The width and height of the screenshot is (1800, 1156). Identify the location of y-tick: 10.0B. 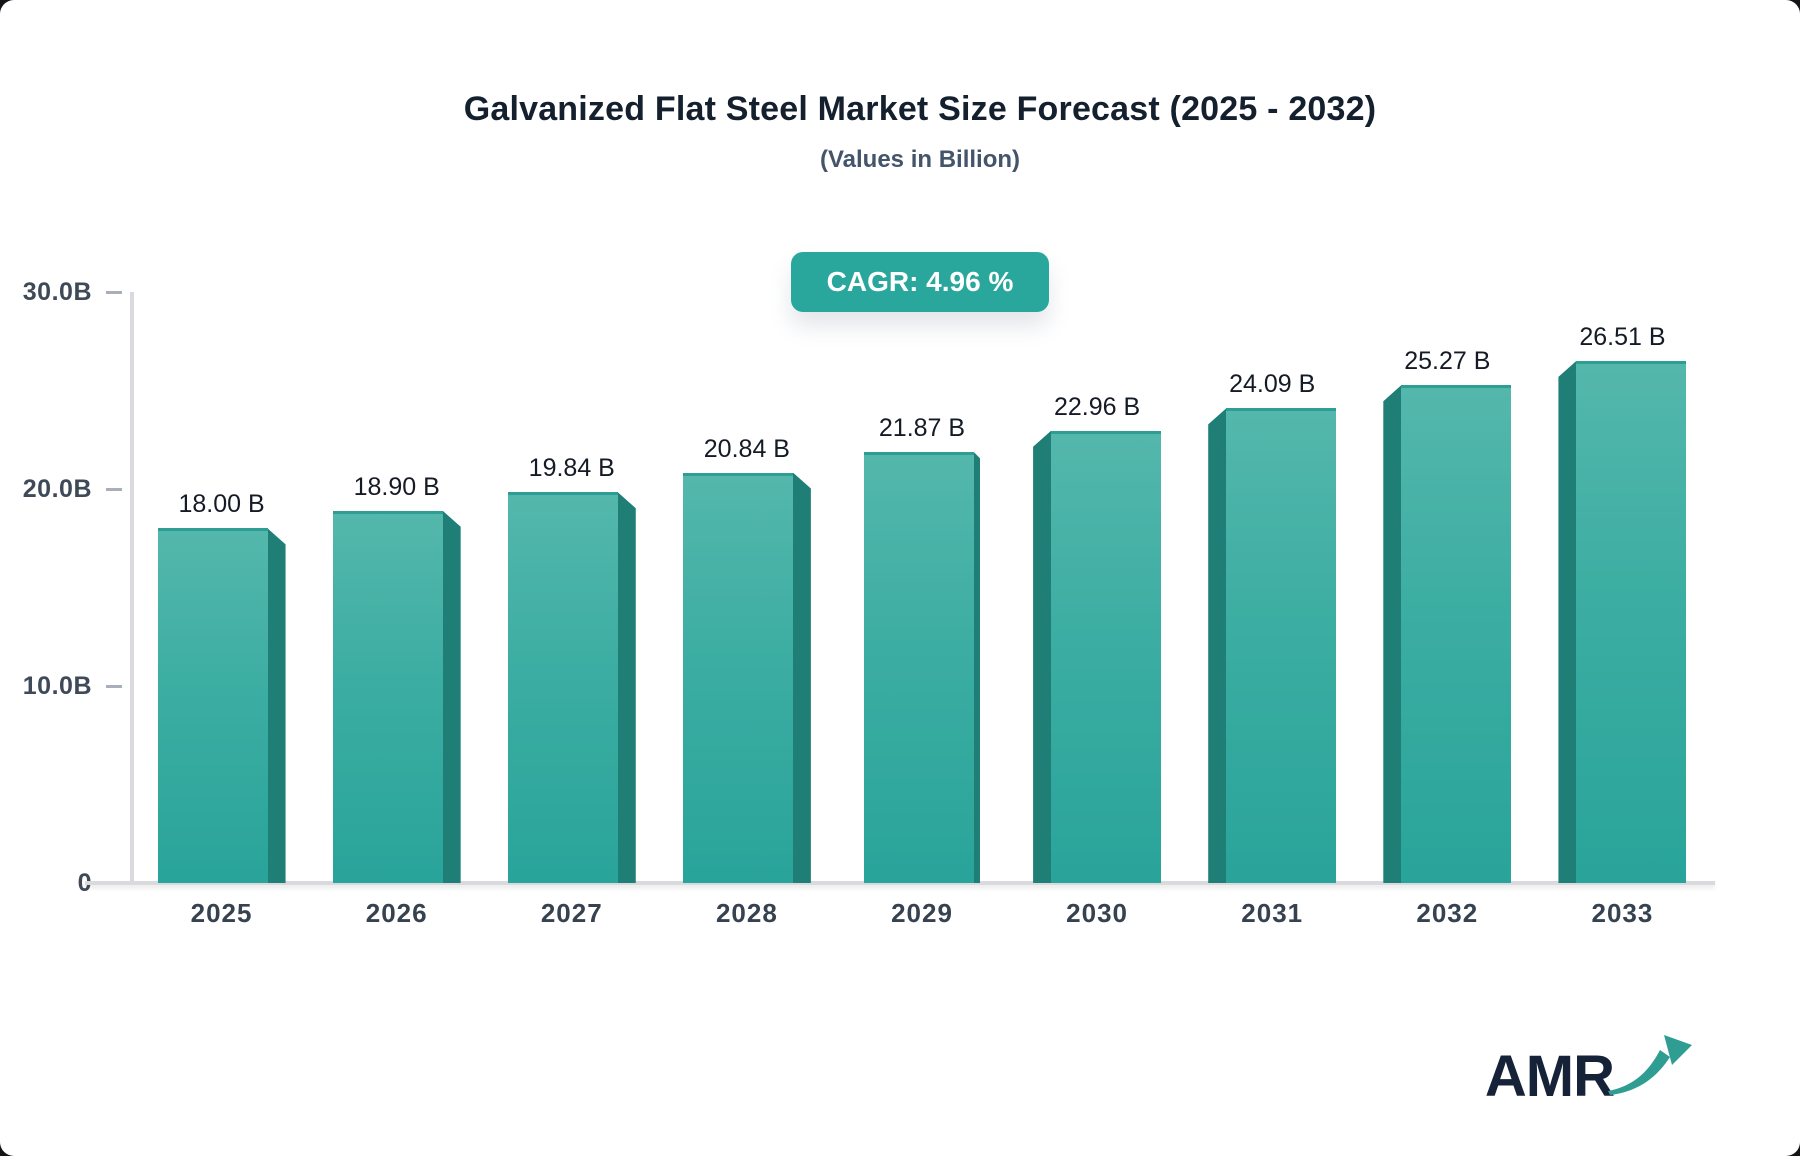
(75, 686).